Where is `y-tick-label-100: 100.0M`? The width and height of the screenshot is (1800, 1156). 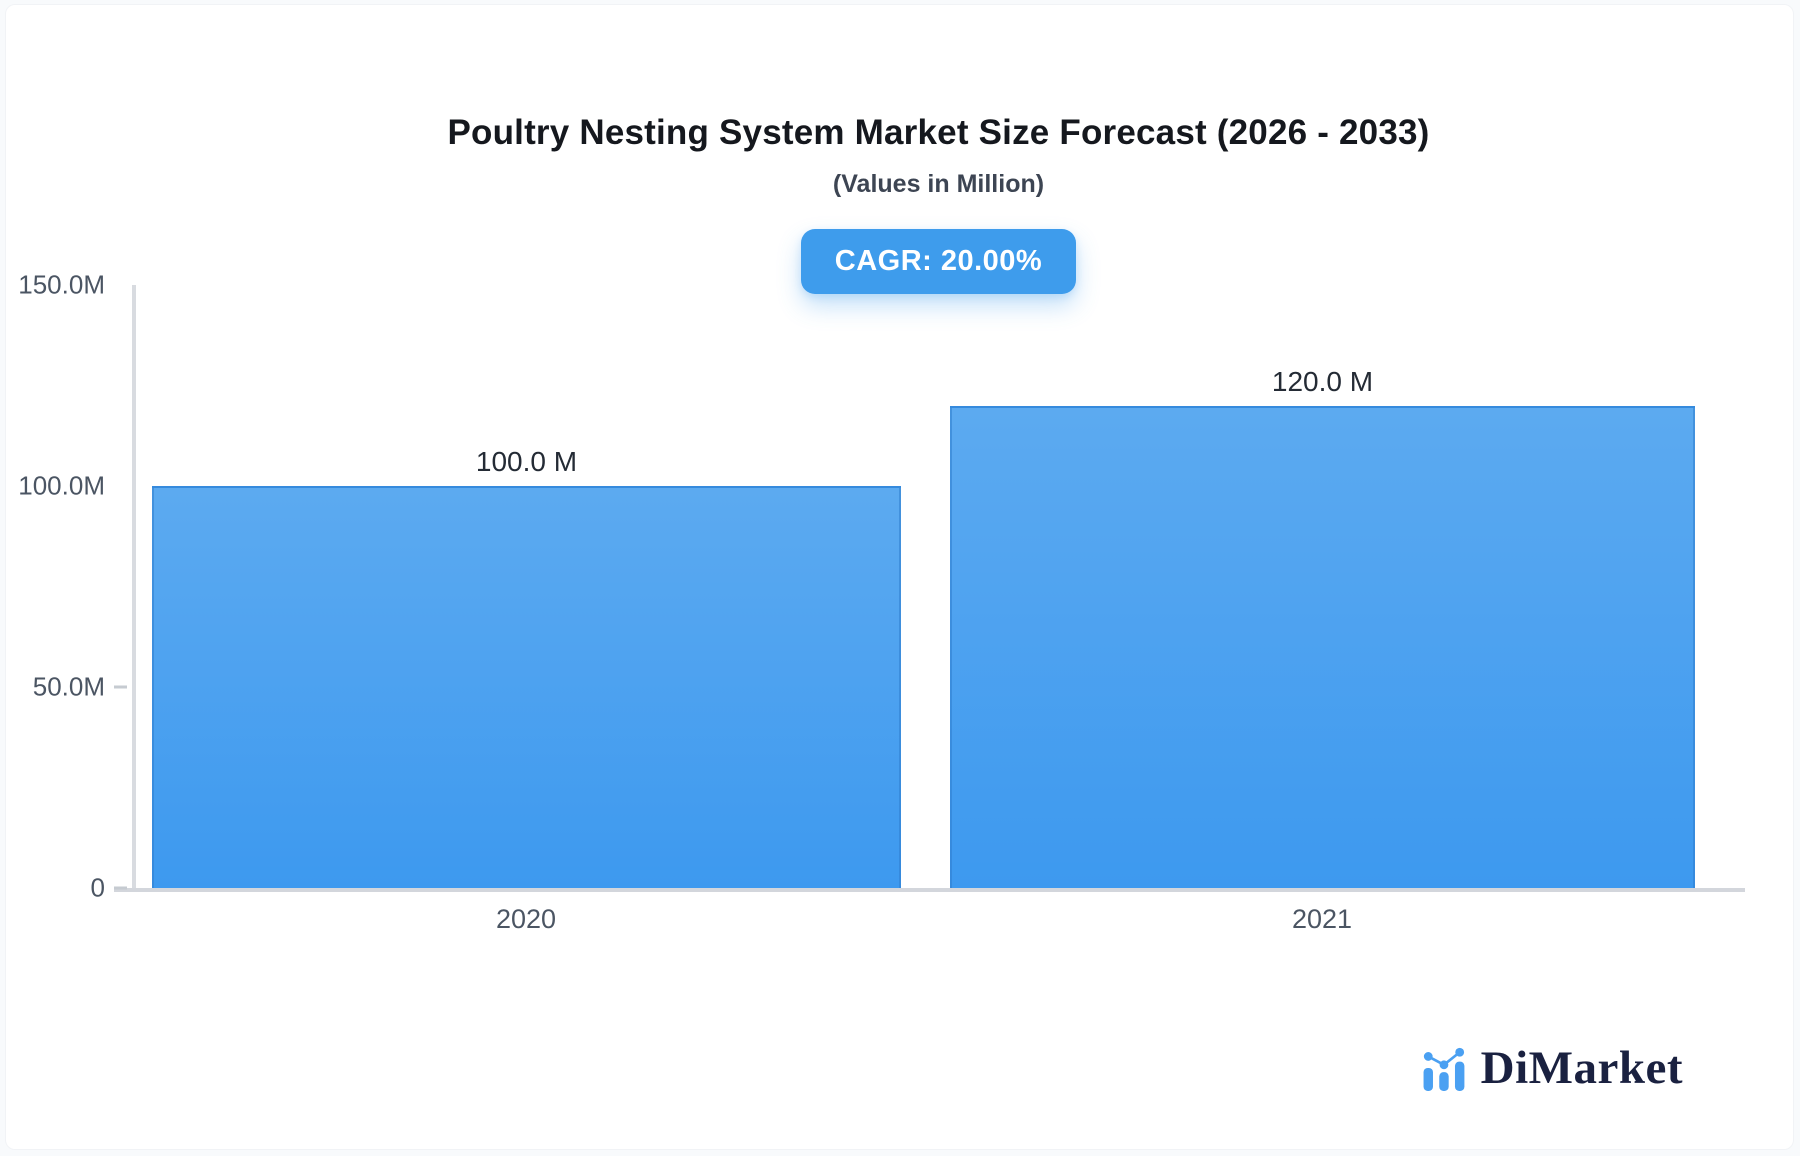
y-tick-label-100: 100.0M is located at coordinates (61, 485).